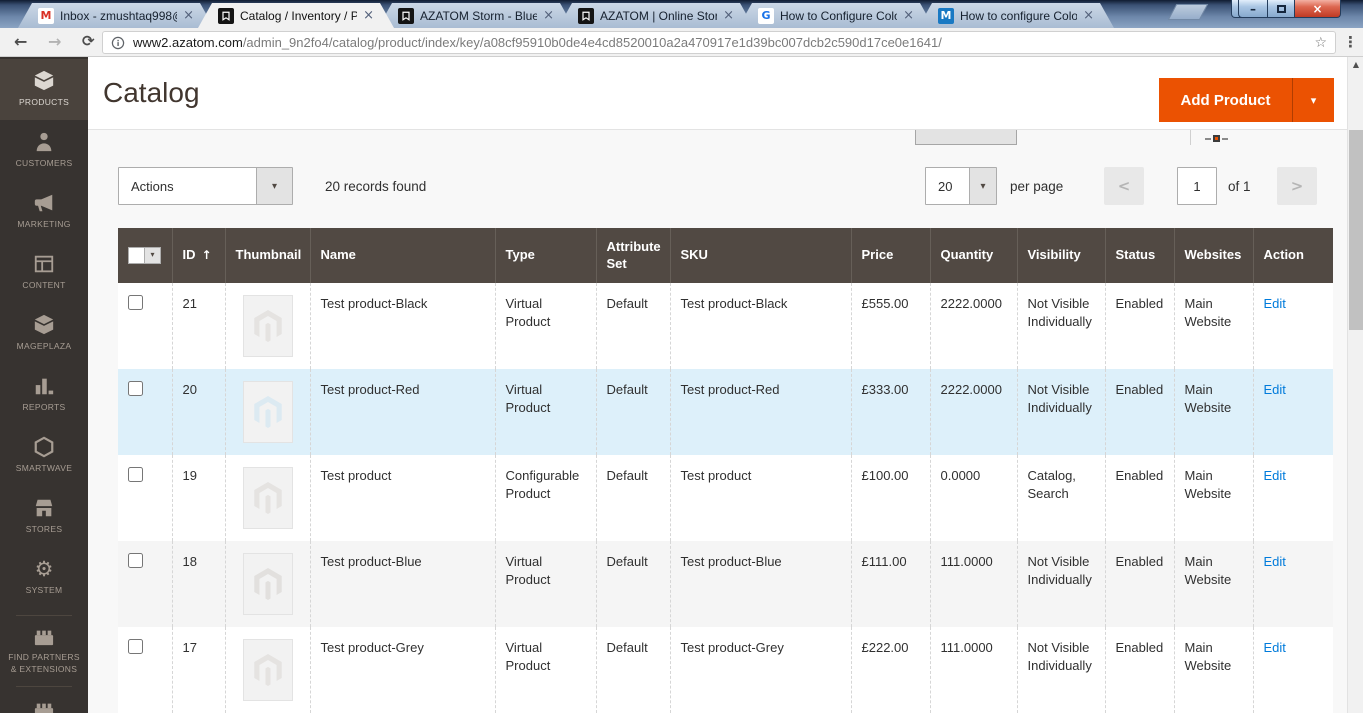  Describe the element at coordinates (1350, 42) in the screenshot. I see `browser-menu-icon: ⋮` at that location.